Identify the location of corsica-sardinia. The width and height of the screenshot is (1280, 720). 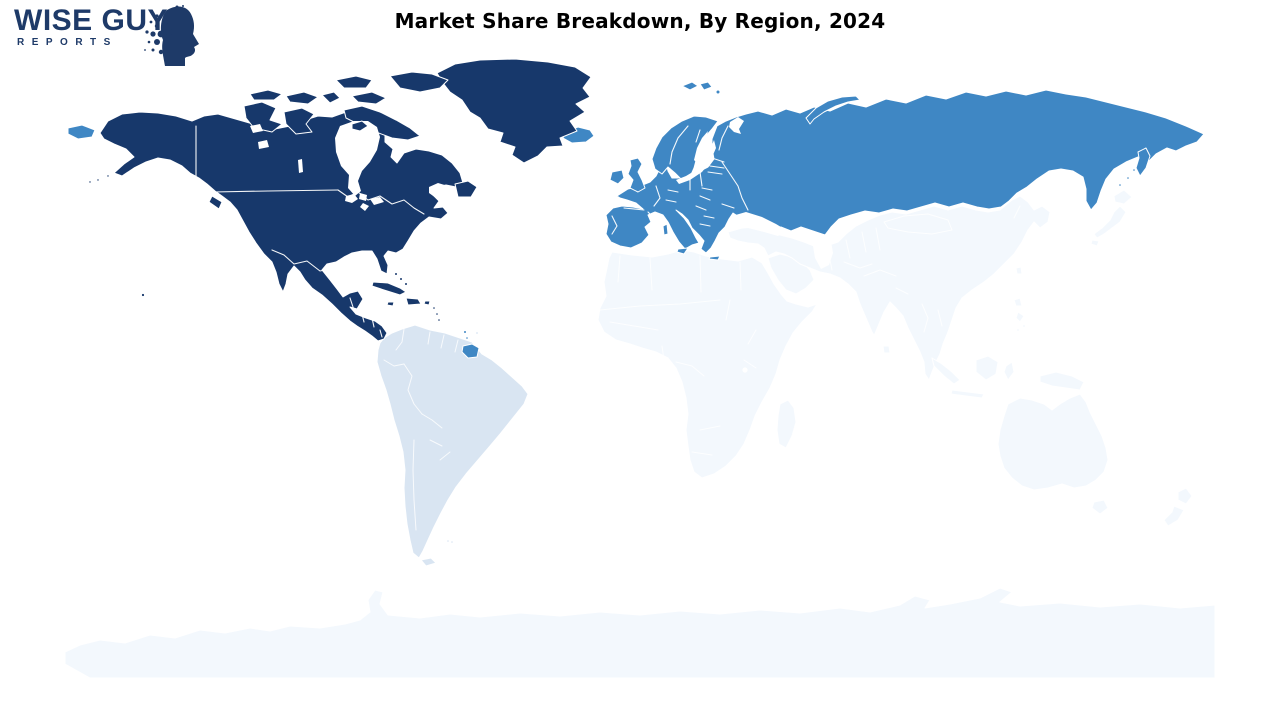
(665, 229).